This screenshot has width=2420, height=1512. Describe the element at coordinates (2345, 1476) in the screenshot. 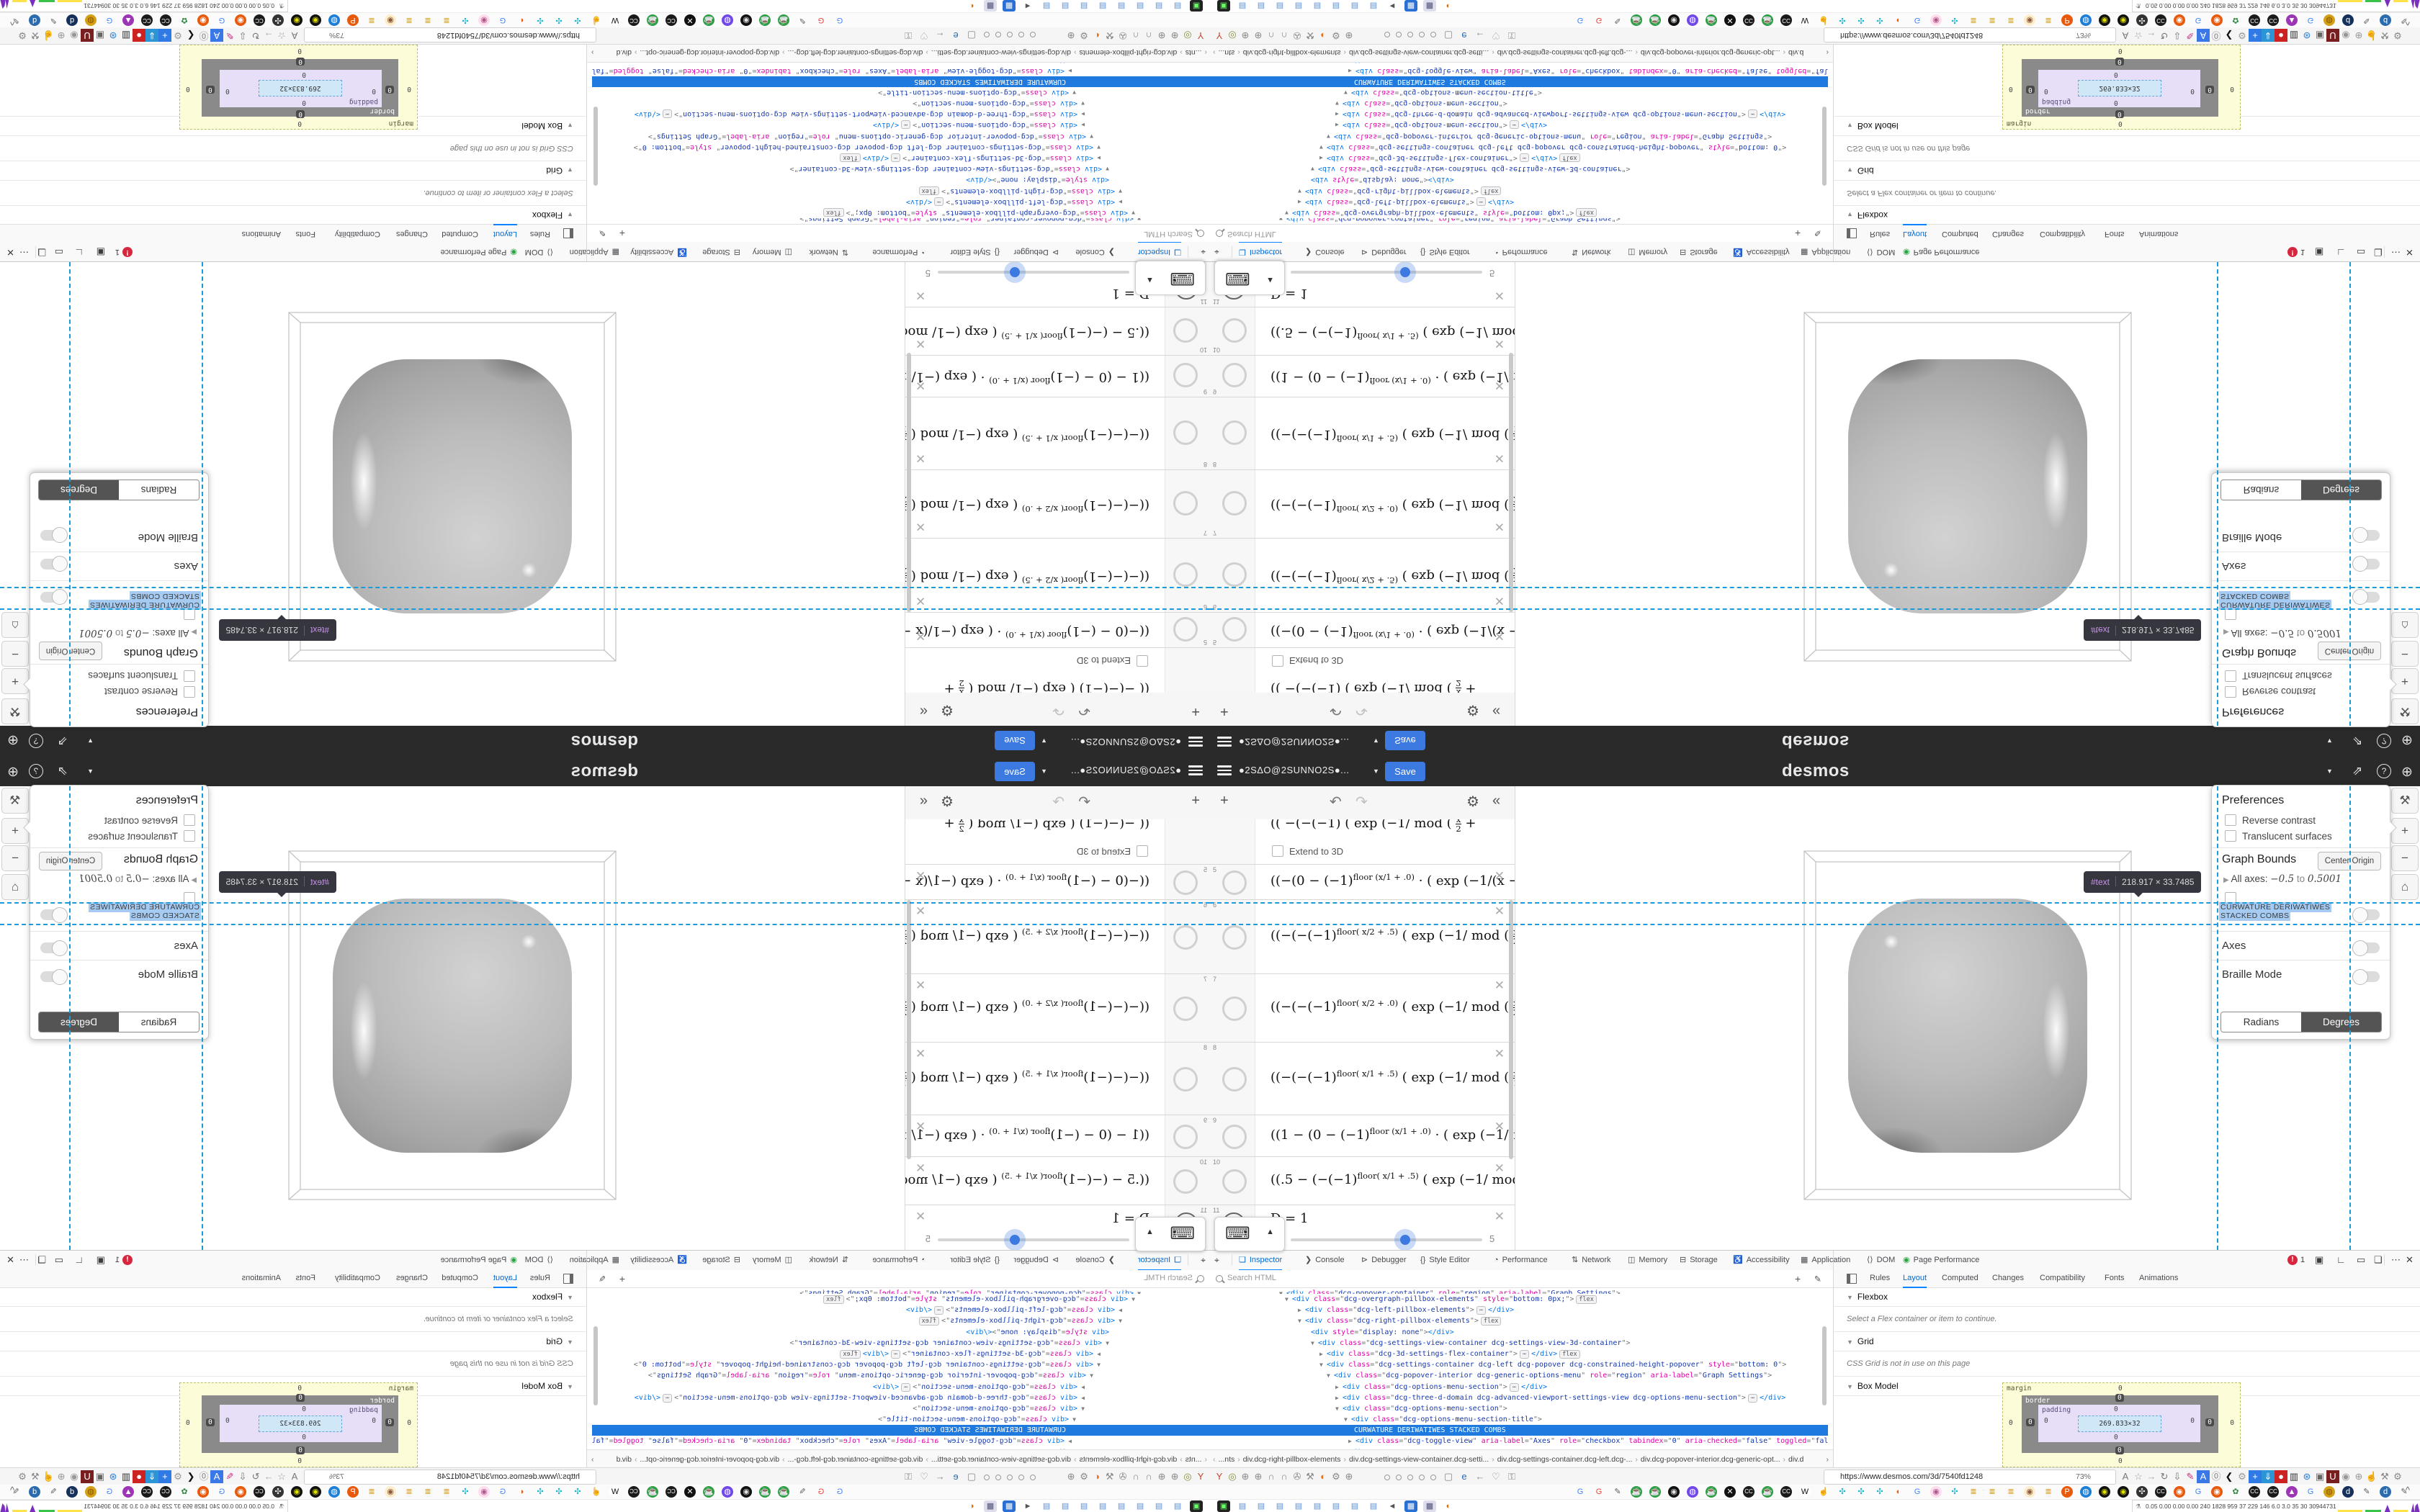

I see `toolbar-action-icon: ◉` at that location.